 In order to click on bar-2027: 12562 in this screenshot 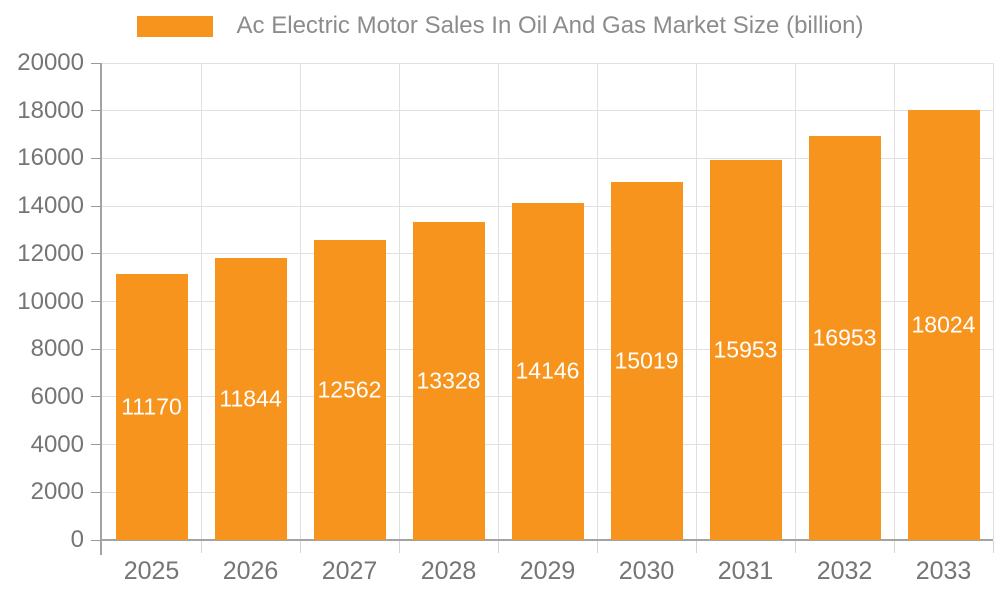, I will do `click(349, 390)`.